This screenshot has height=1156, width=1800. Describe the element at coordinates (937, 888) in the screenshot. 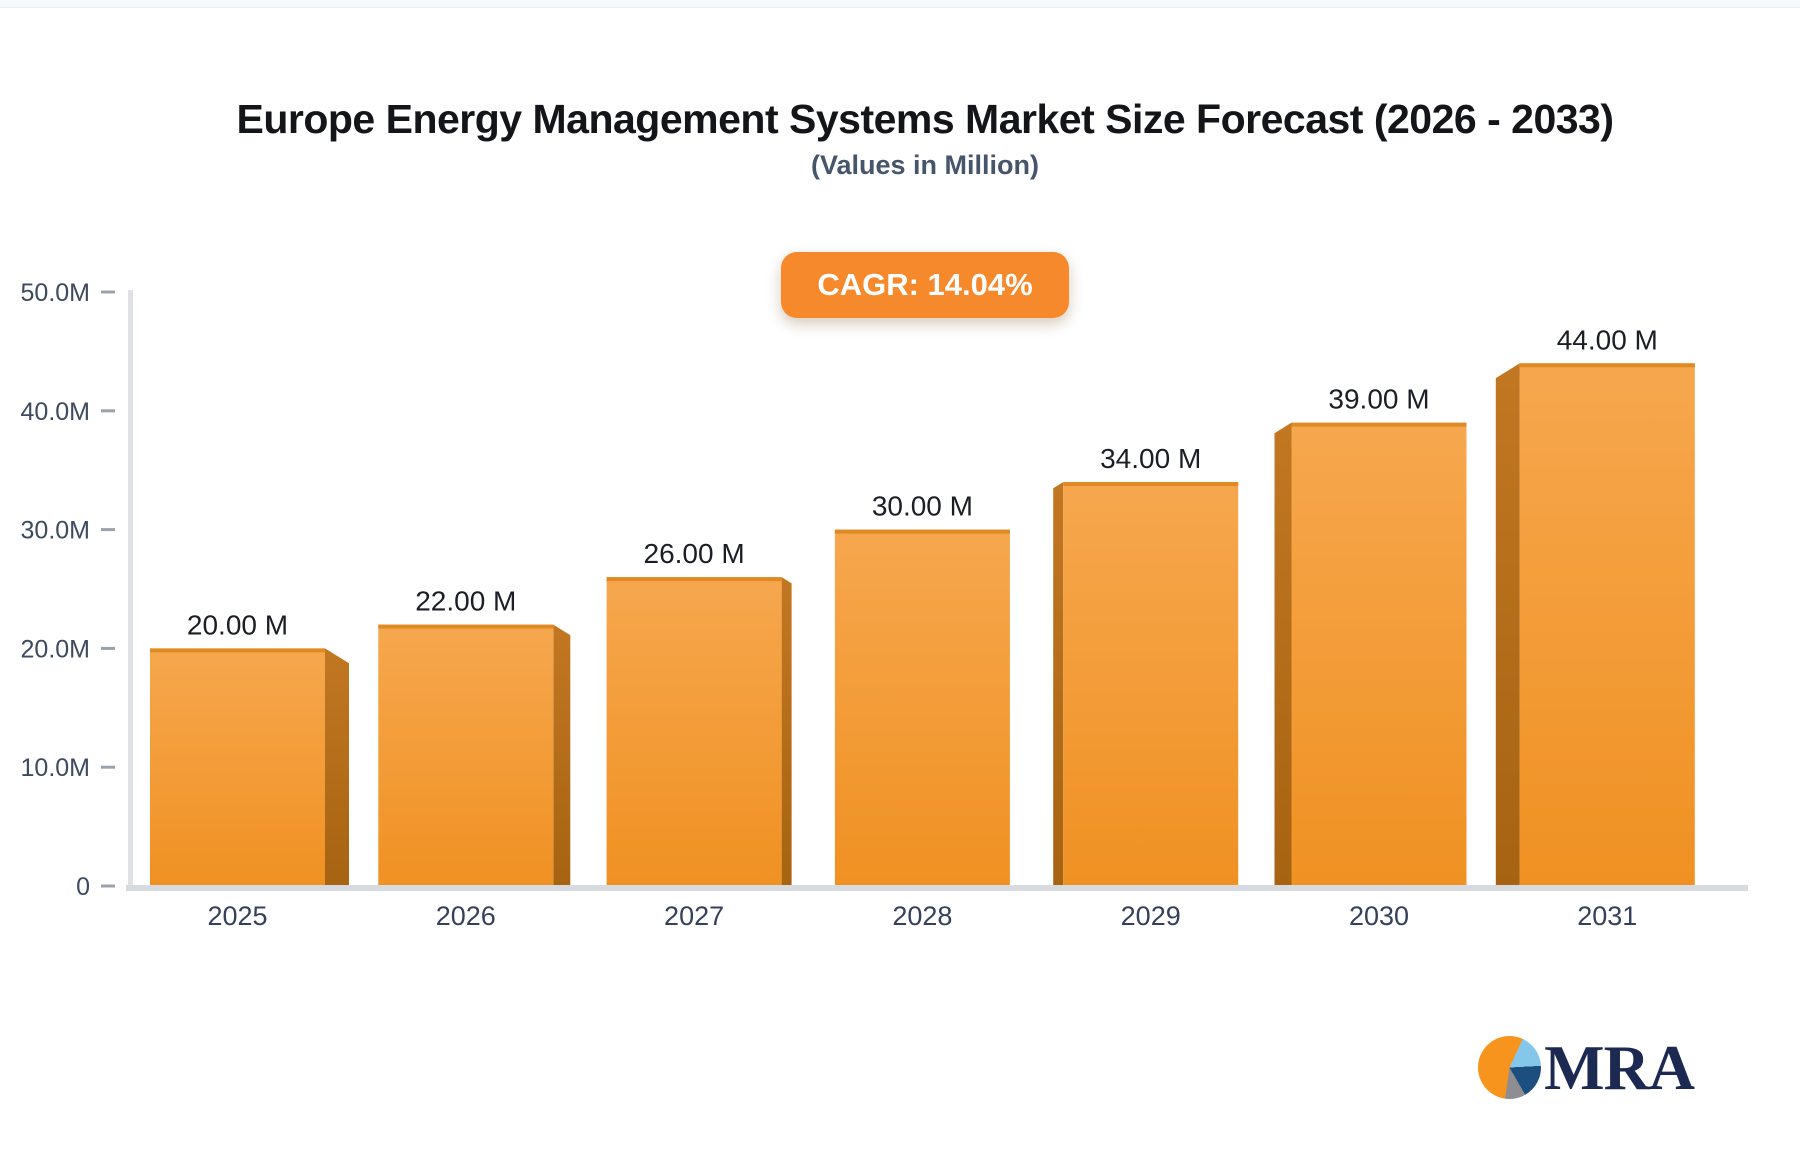

I see `x-axis-line` at that location.